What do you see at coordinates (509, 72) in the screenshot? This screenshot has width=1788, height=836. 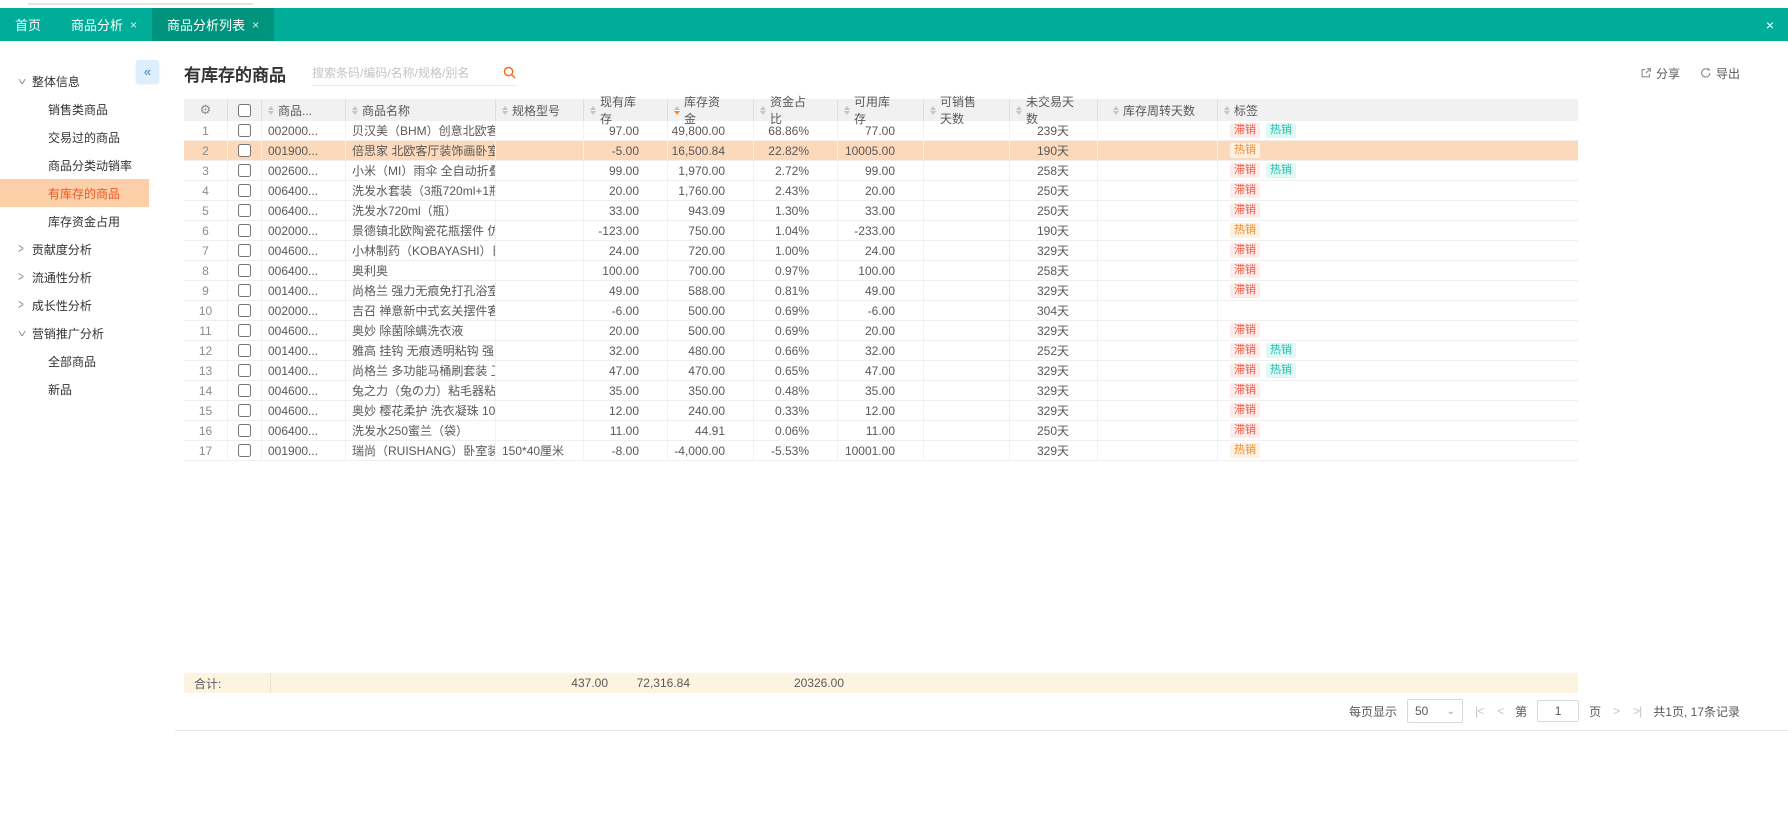 I see `search-icon` at bounding box center [509, 72].